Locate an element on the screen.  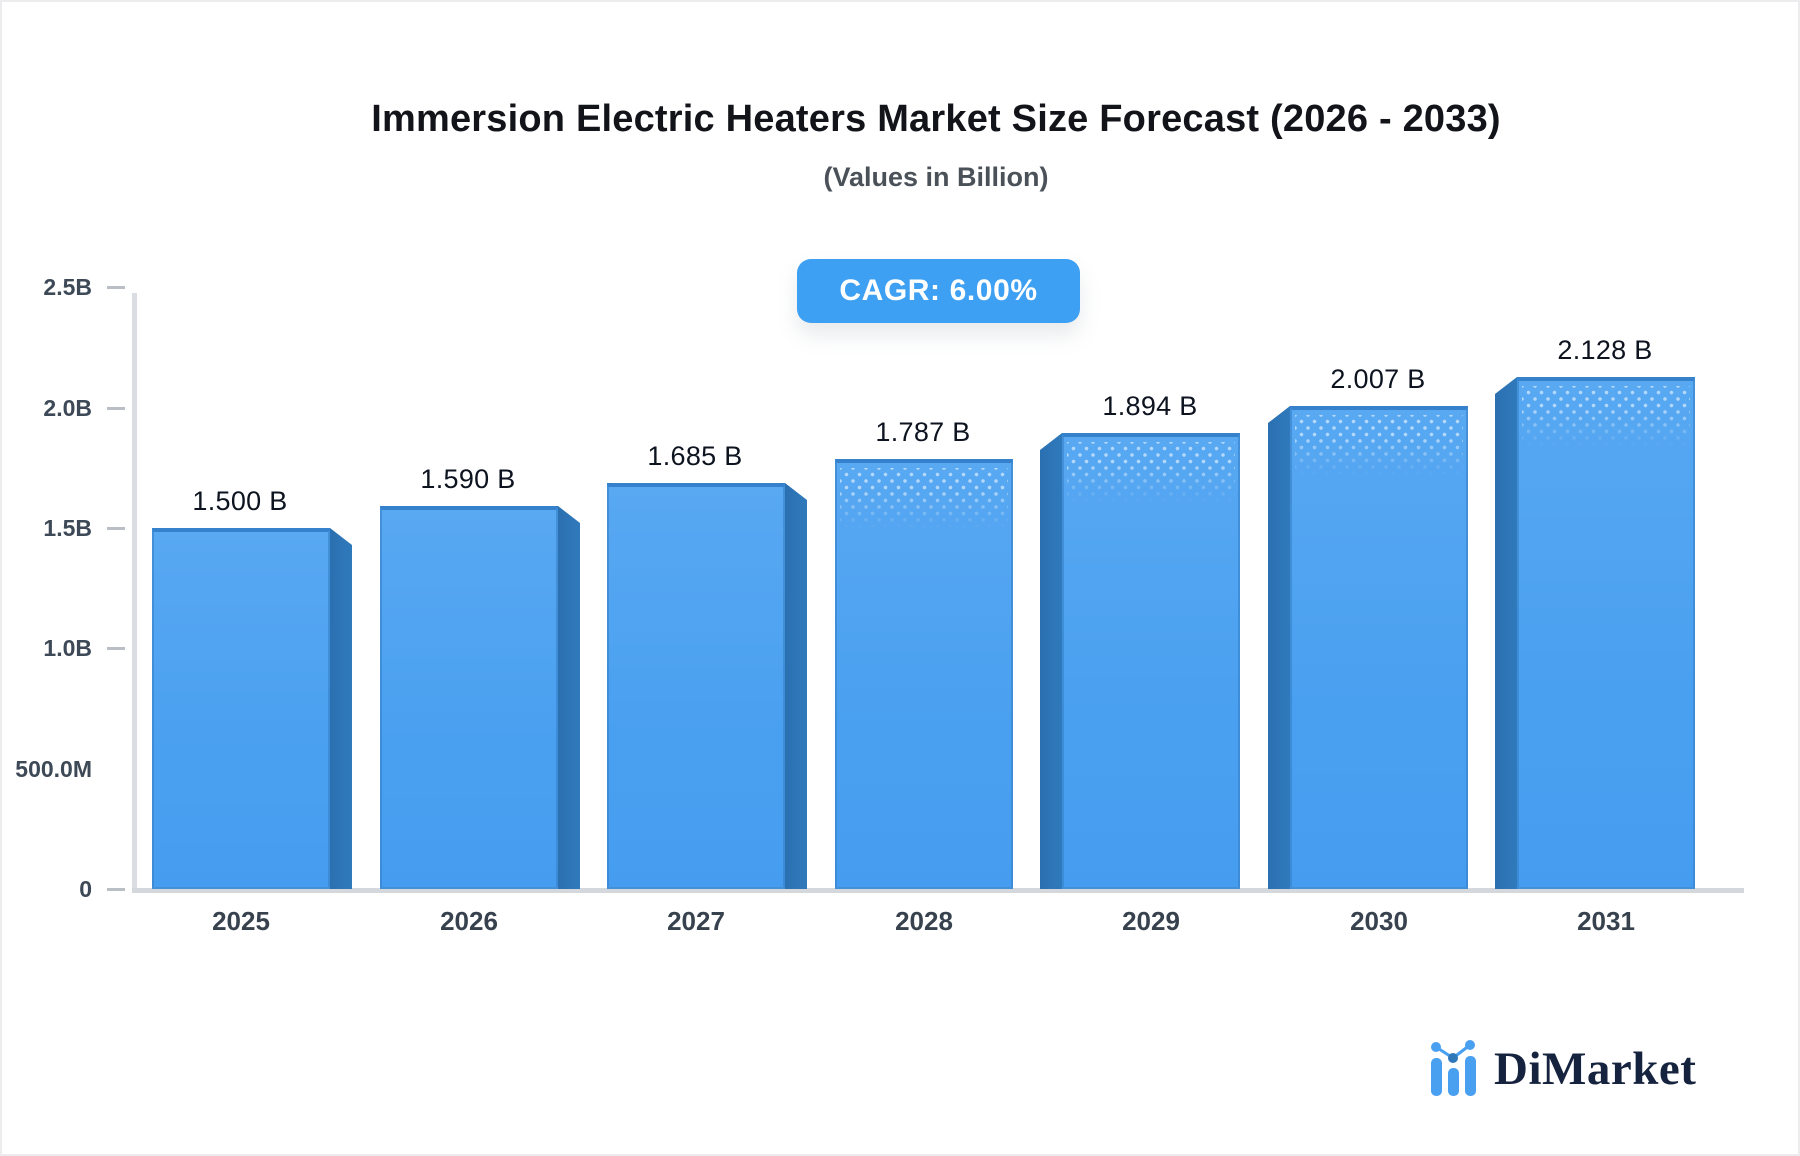
bar-2027 is located at coordinates (707, 686).